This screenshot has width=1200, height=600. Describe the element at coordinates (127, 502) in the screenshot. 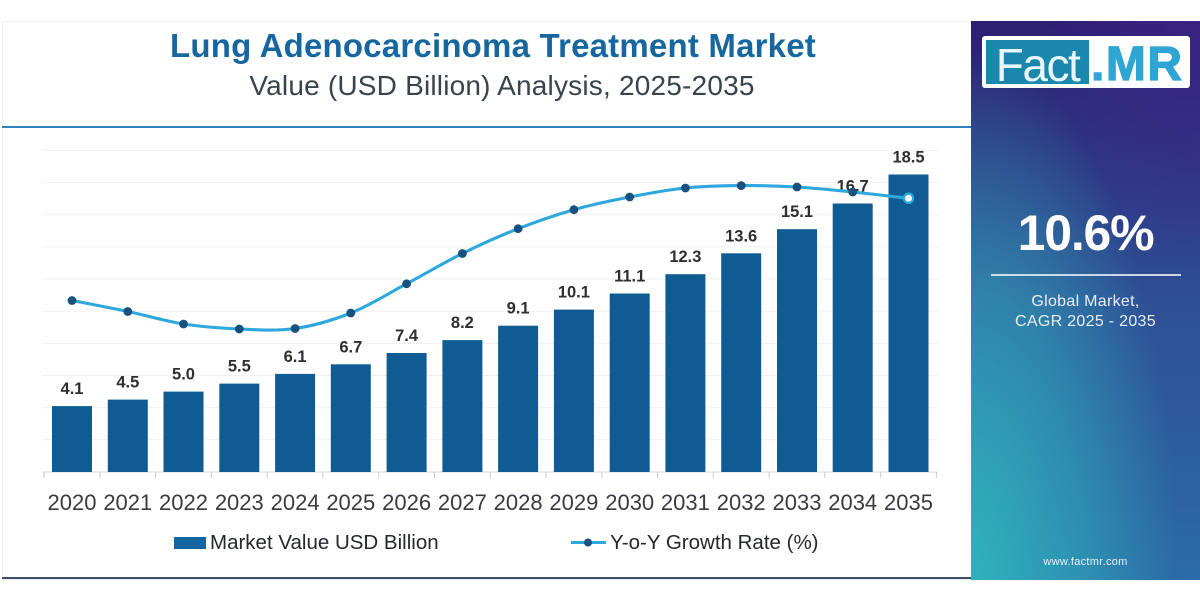

I see `svg-text: 2021` at that location.